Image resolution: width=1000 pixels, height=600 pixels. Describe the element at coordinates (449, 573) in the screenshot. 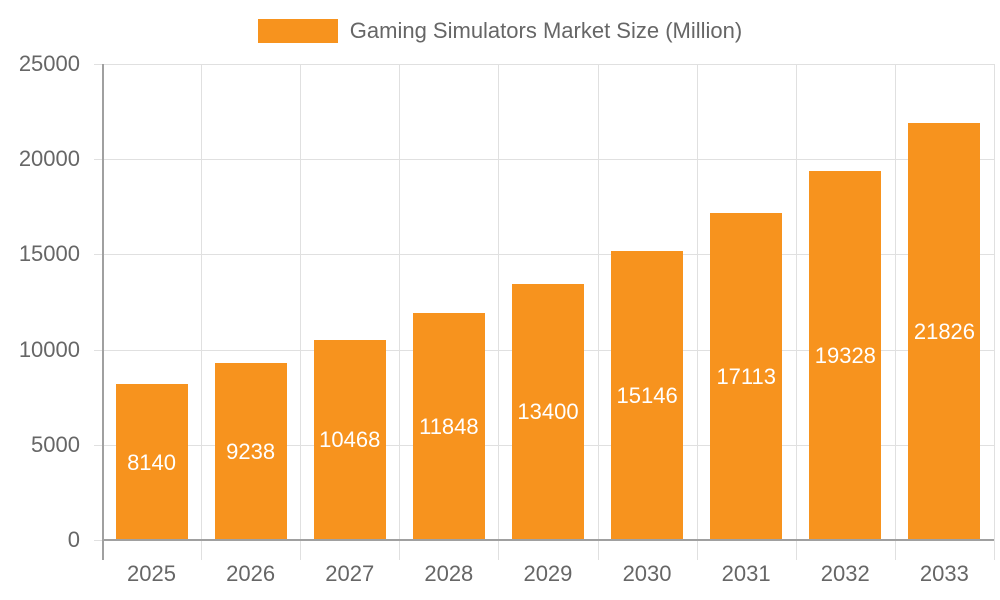

I see `x-tick-label: 2028` at that location.